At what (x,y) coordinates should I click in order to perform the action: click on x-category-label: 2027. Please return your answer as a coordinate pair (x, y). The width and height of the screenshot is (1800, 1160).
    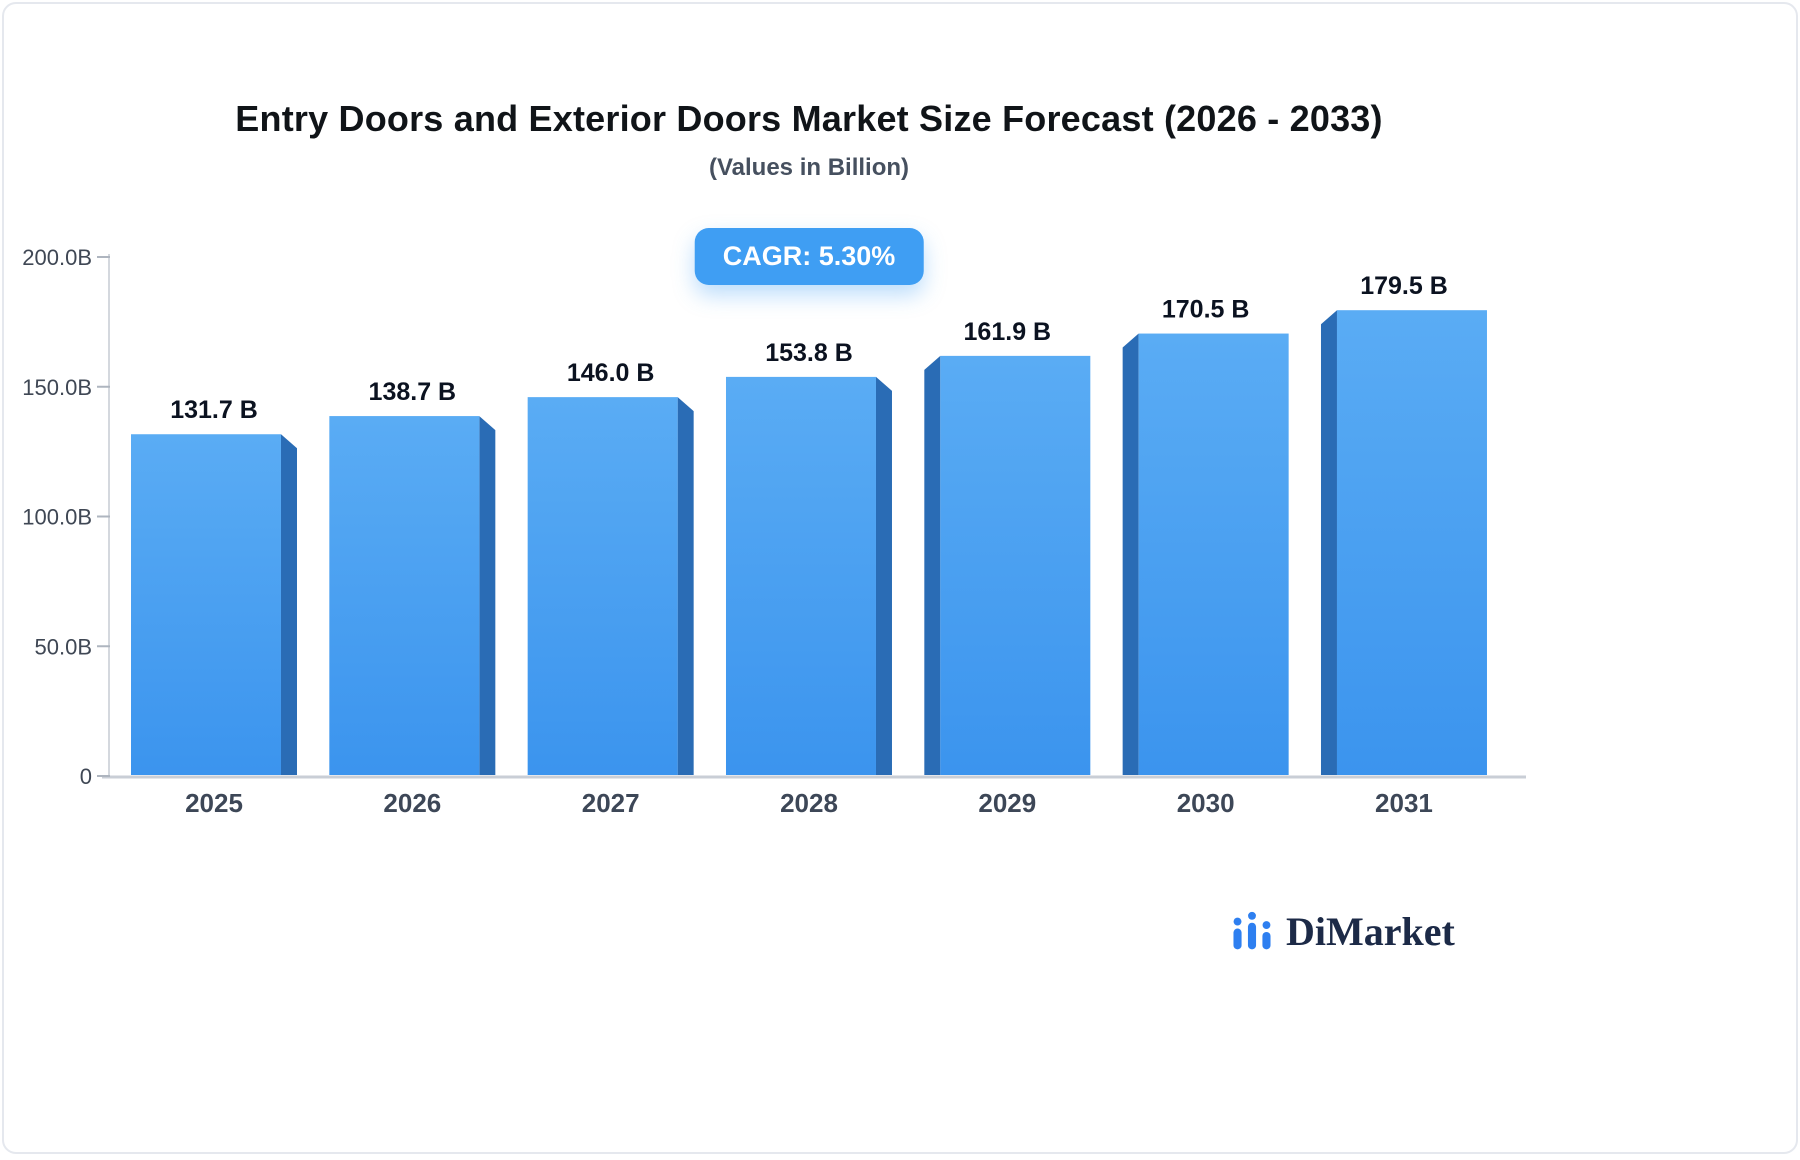
    Looking at the image, I should click on (611, 803).